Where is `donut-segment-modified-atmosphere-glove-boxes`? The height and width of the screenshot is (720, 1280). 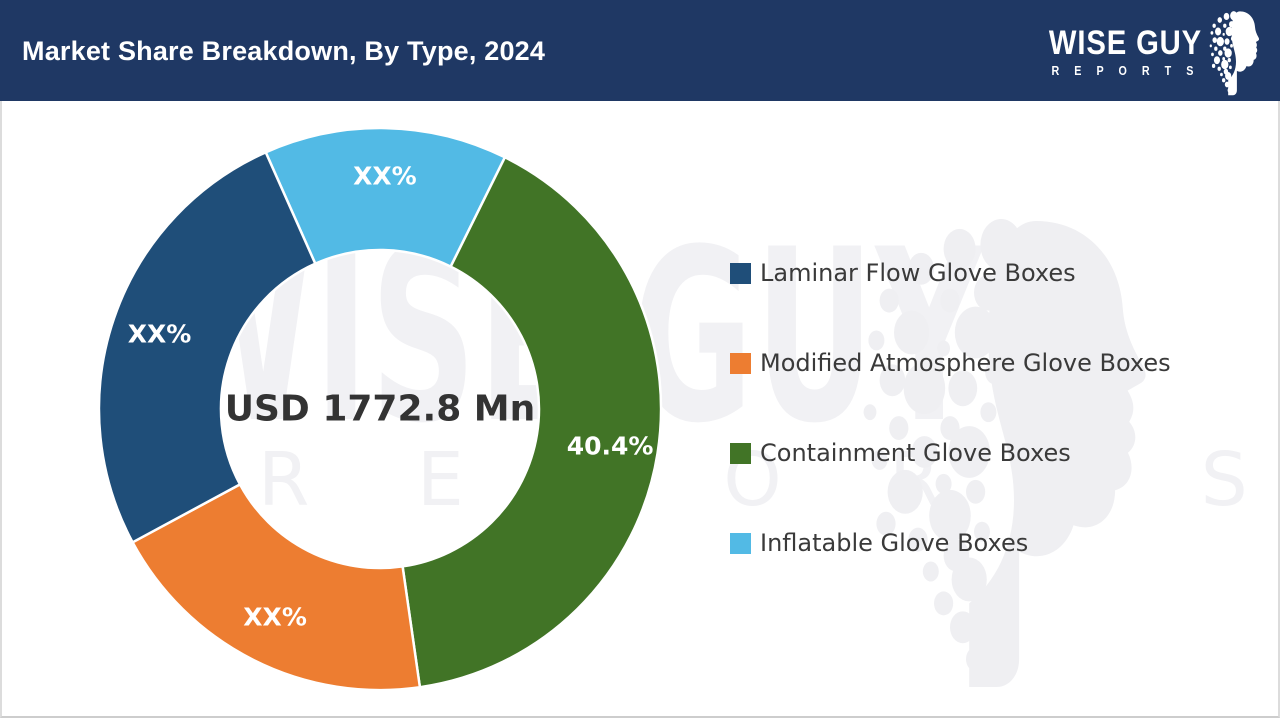 donut-segment-modified-atmosphere-glove-boxes is located at coordinates (276, 587).